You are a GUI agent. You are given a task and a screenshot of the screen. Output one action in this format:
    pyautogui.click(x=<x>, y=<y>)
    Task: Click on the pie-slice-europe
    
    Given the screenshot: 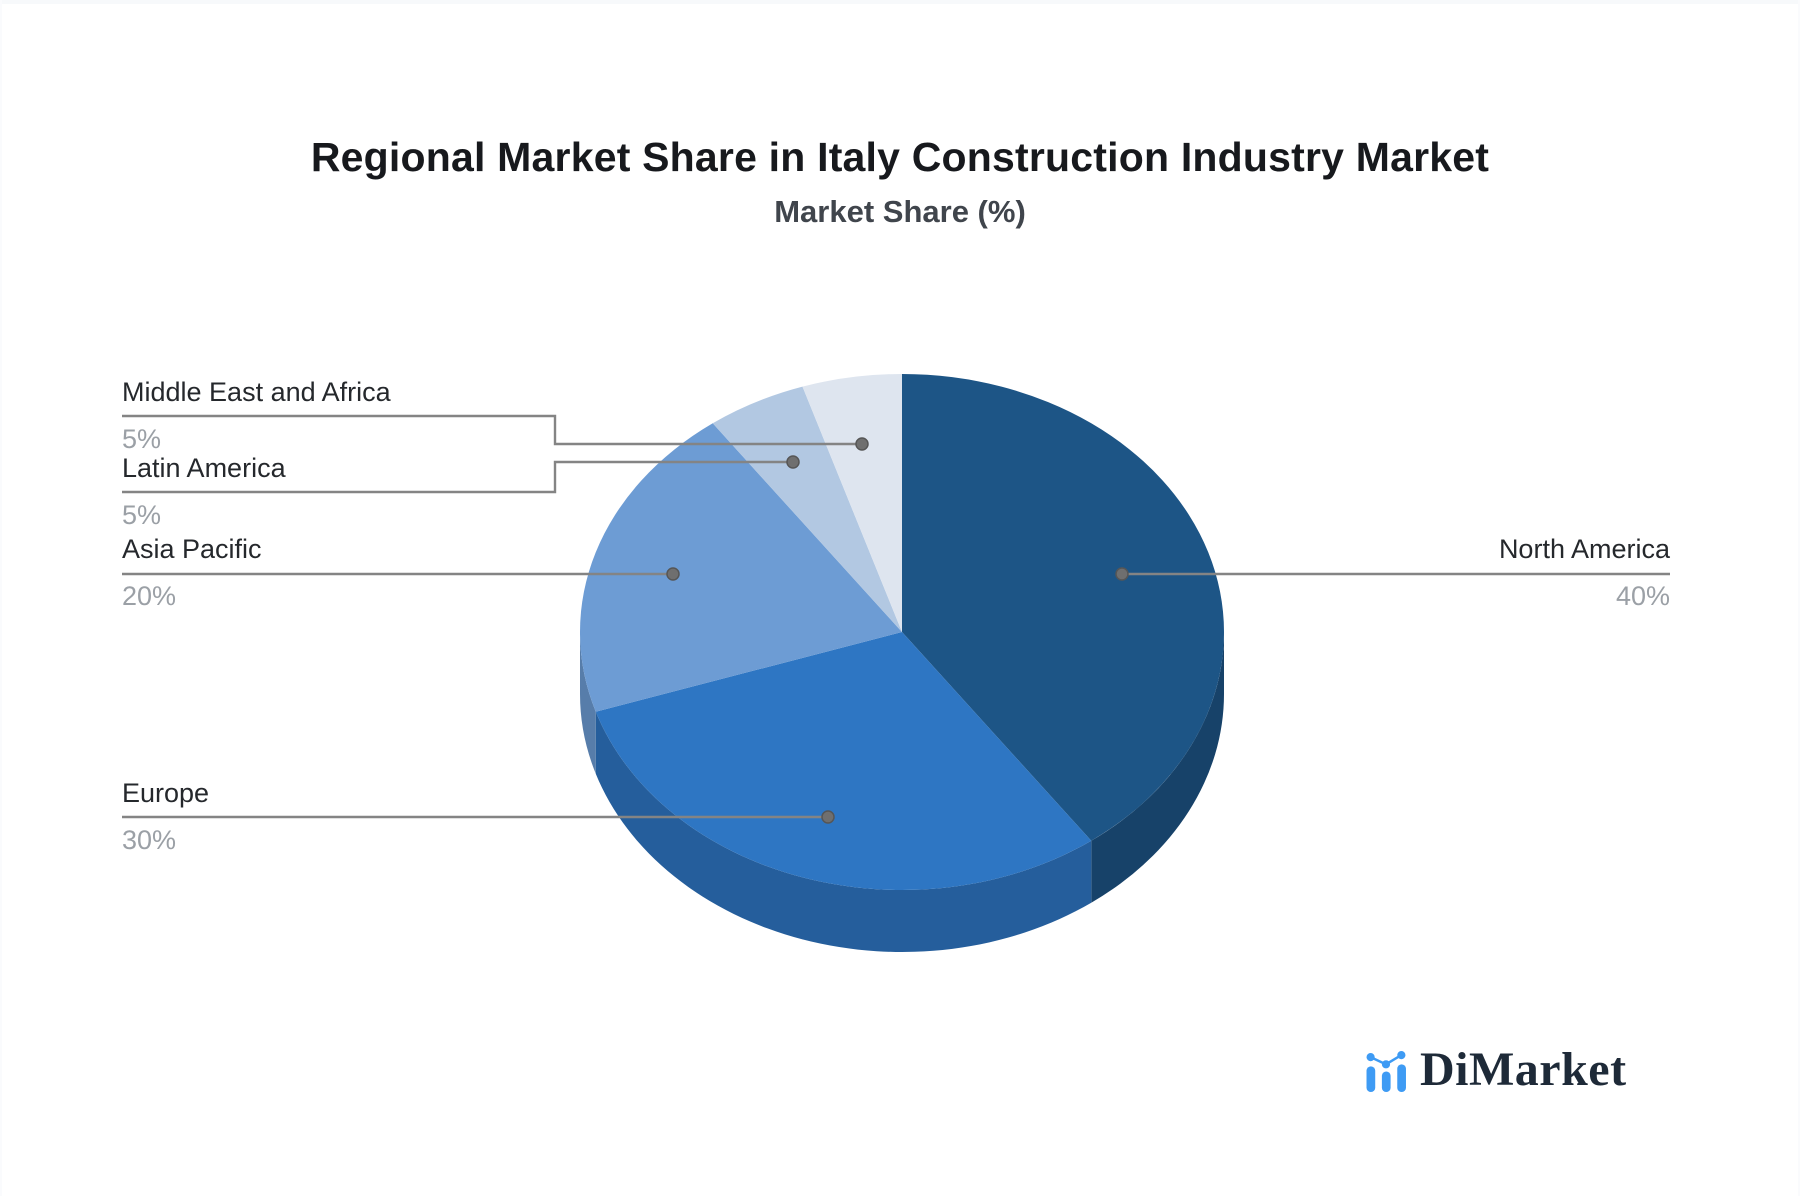 What is the action you would take?
    pyautogui.click(x=843, y=761)
    